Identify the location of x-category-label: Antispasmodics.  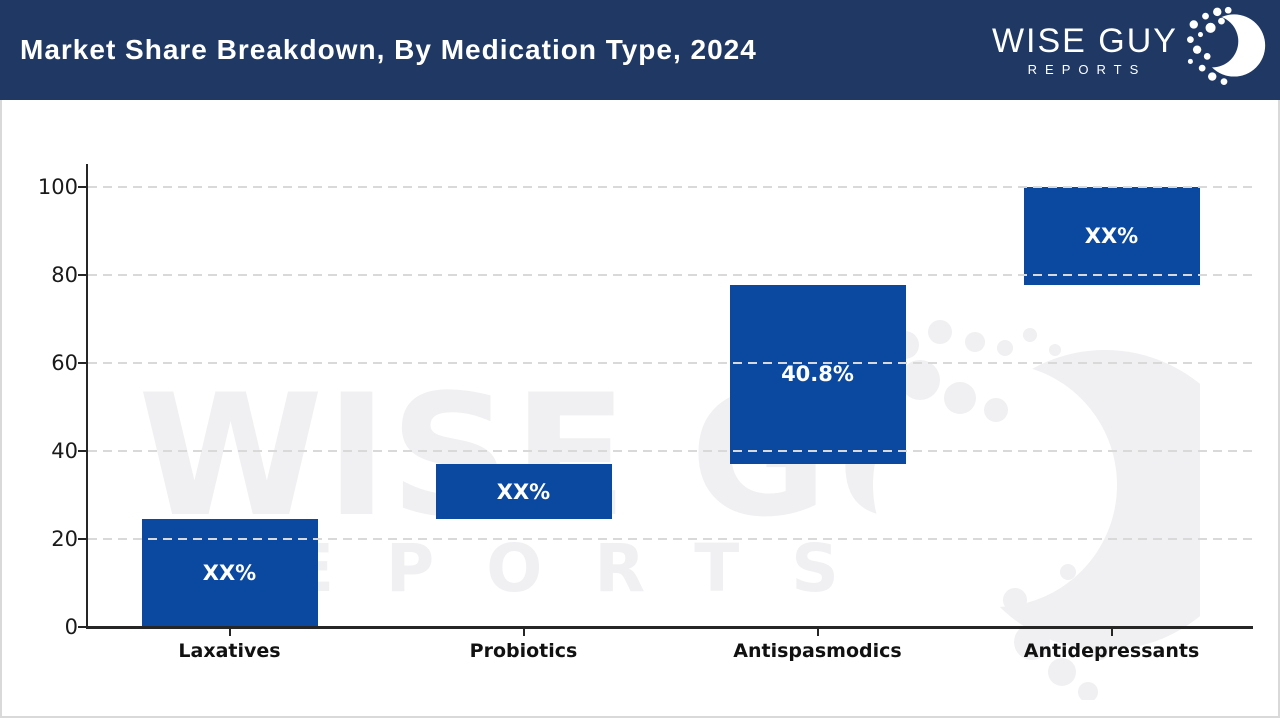
(817, 651).